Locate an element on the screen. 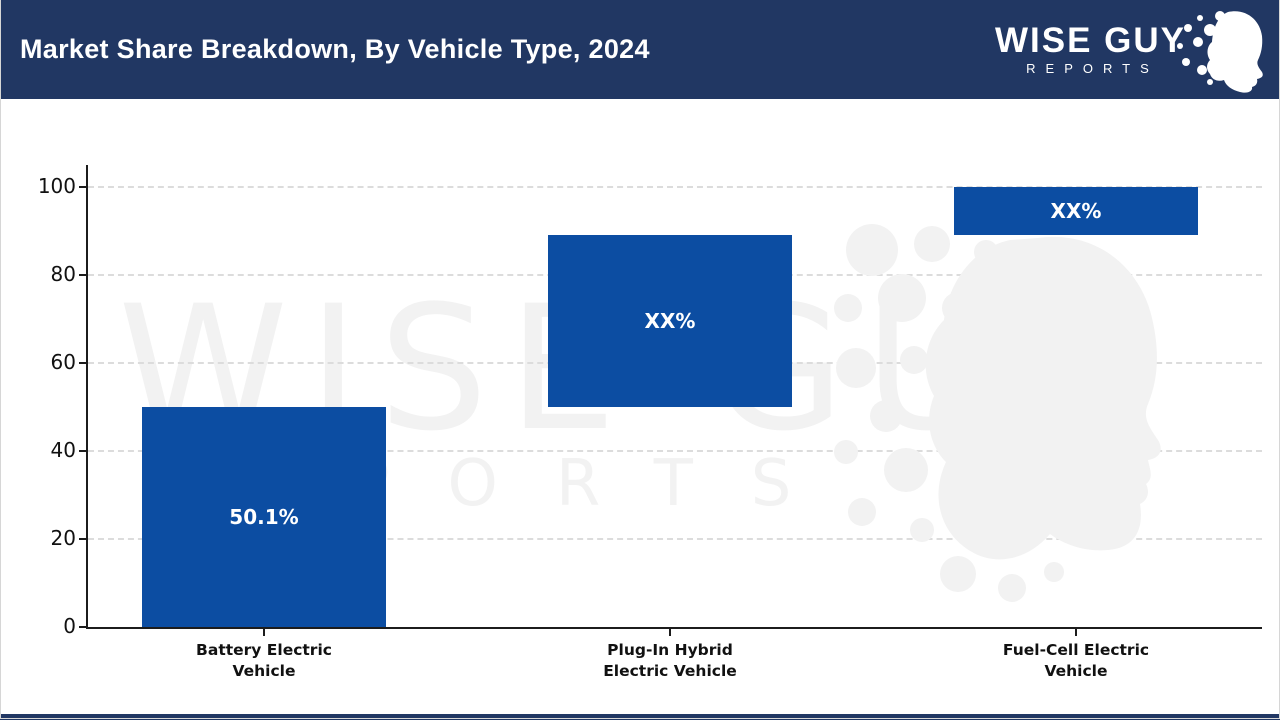 This screenshot has width=1280, height=720. brand-logo: WISE GUY REPORTS is located at coordinates (1131, 50).